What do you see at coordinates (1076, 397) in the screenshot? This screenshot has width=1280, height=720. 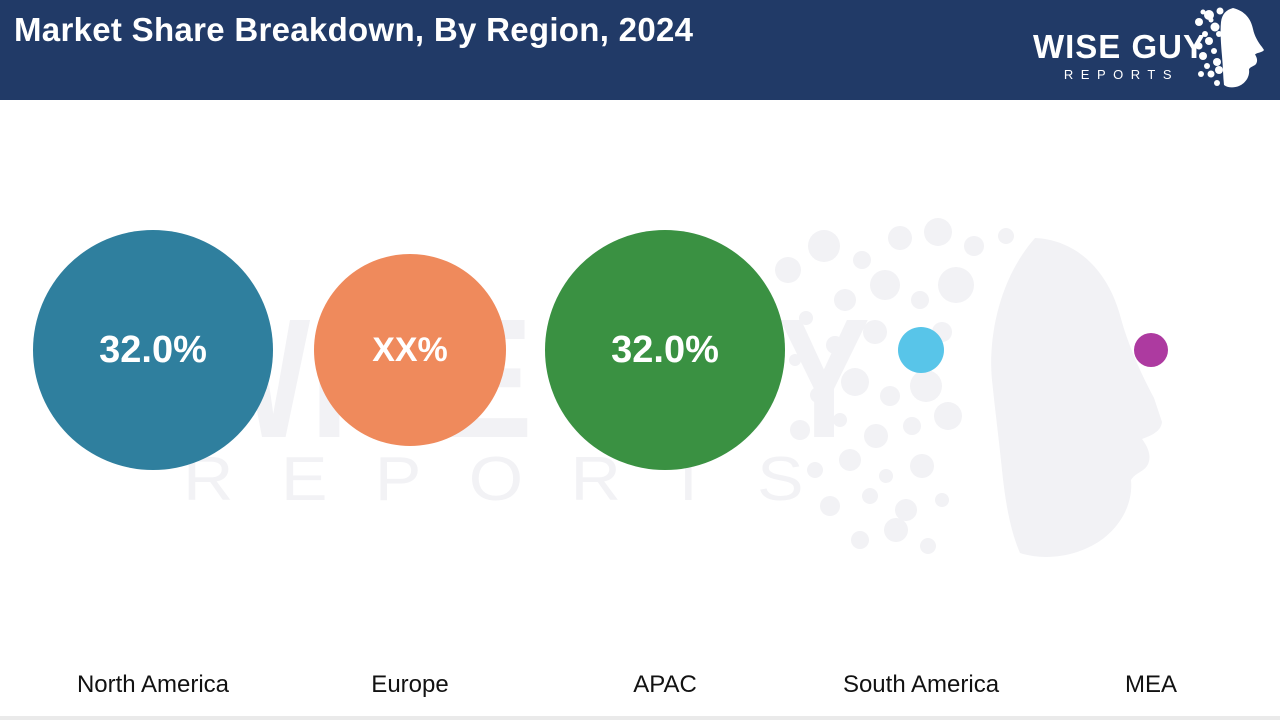 I see `watermark-head-silhouette` at bounding box center [1076, 397].